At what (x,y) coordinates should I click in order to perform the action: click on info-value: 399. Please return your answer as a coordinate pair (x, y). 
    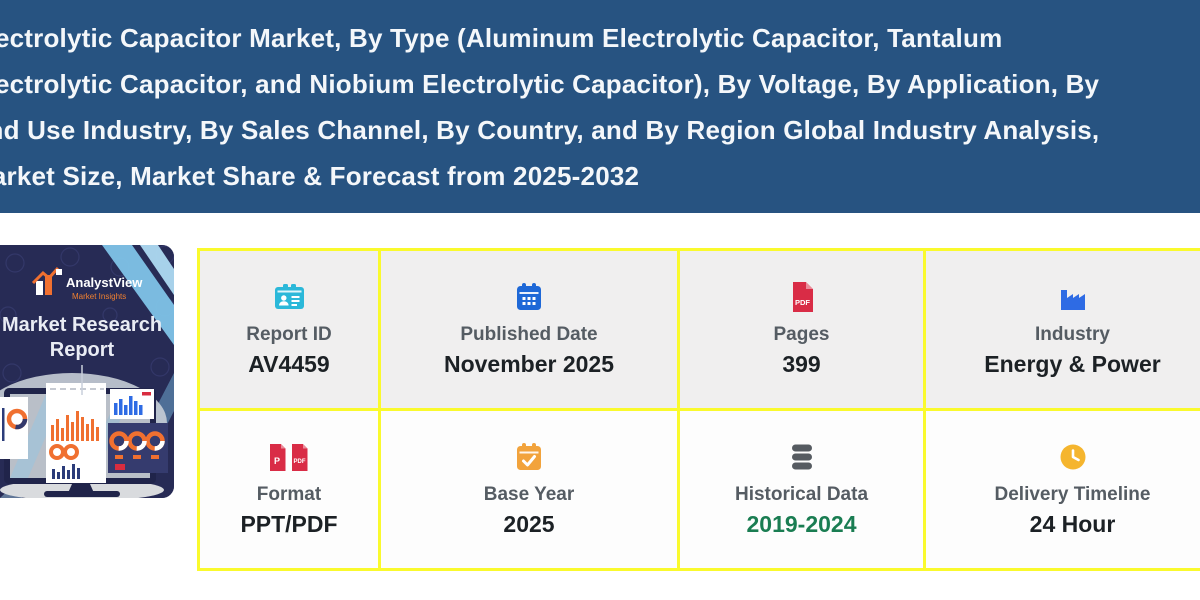
    Looking at the image, I should click on (801, 364).